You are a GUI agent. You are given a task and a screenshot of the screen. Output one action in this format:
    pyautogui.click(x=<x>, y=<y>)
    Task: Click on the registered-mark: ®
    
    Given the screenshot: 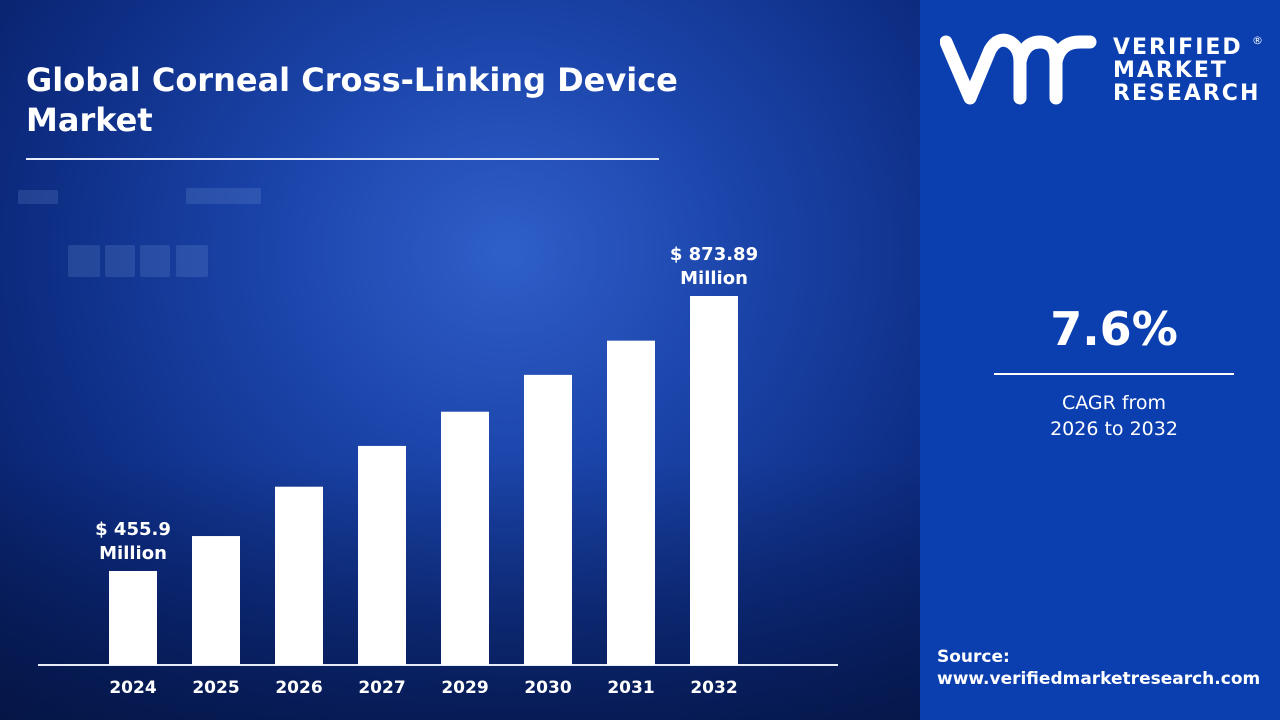 What is the action you would take?
    pyautogui.click(x=1257, y=40)
    